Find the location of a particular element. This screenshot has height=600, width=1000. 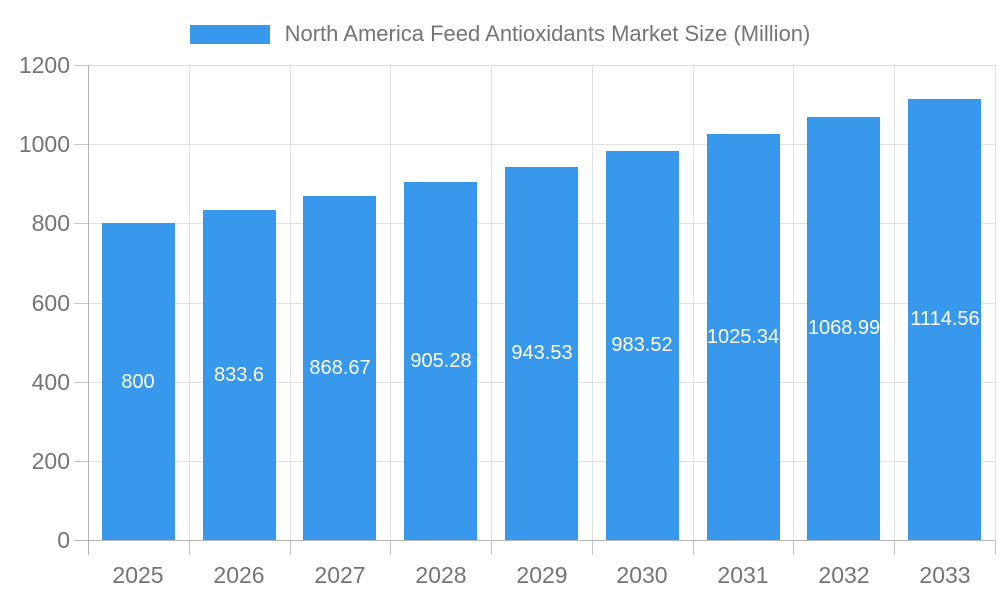

x-axis-line is located at coordinates (534, 540).